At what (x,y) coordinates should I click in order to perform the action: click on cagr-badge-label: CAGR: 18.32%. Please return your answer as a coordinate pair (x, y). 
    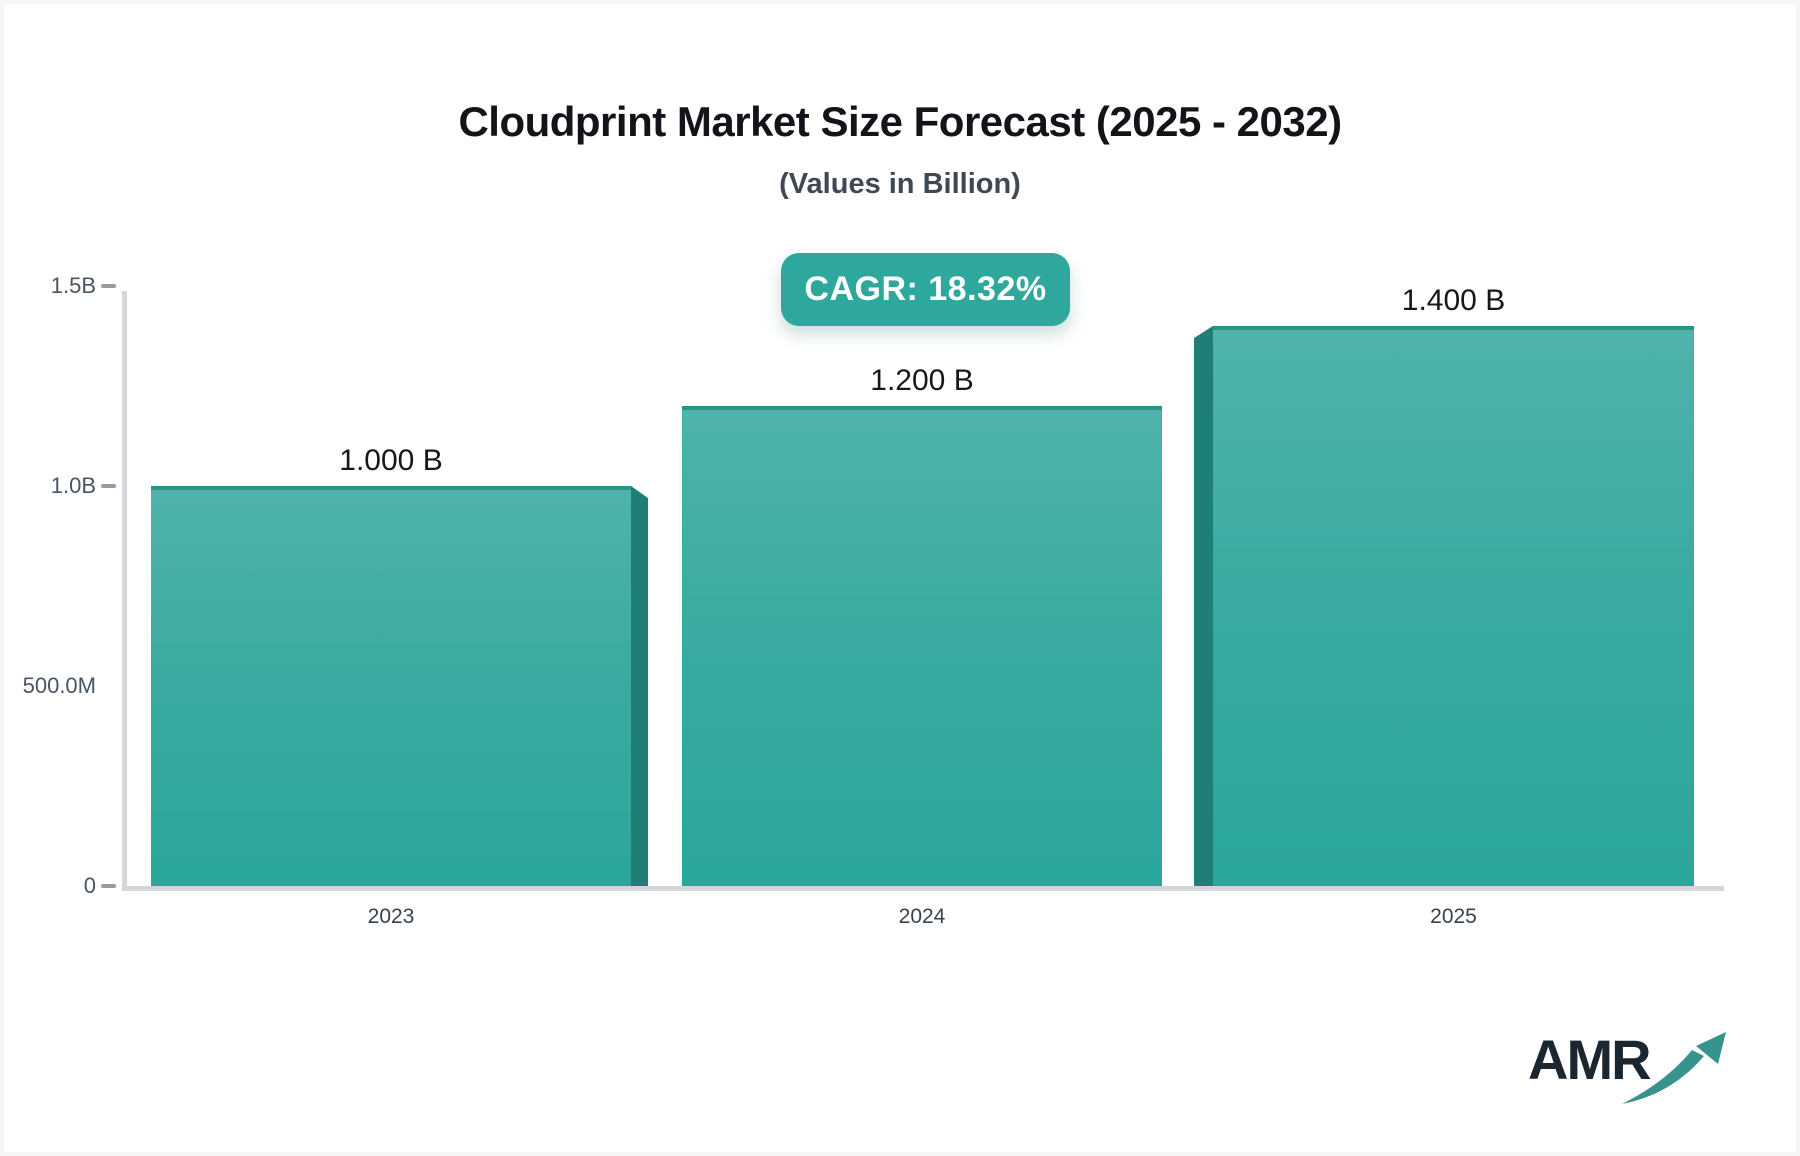
    Looking at the image, I should click on (925, 289).